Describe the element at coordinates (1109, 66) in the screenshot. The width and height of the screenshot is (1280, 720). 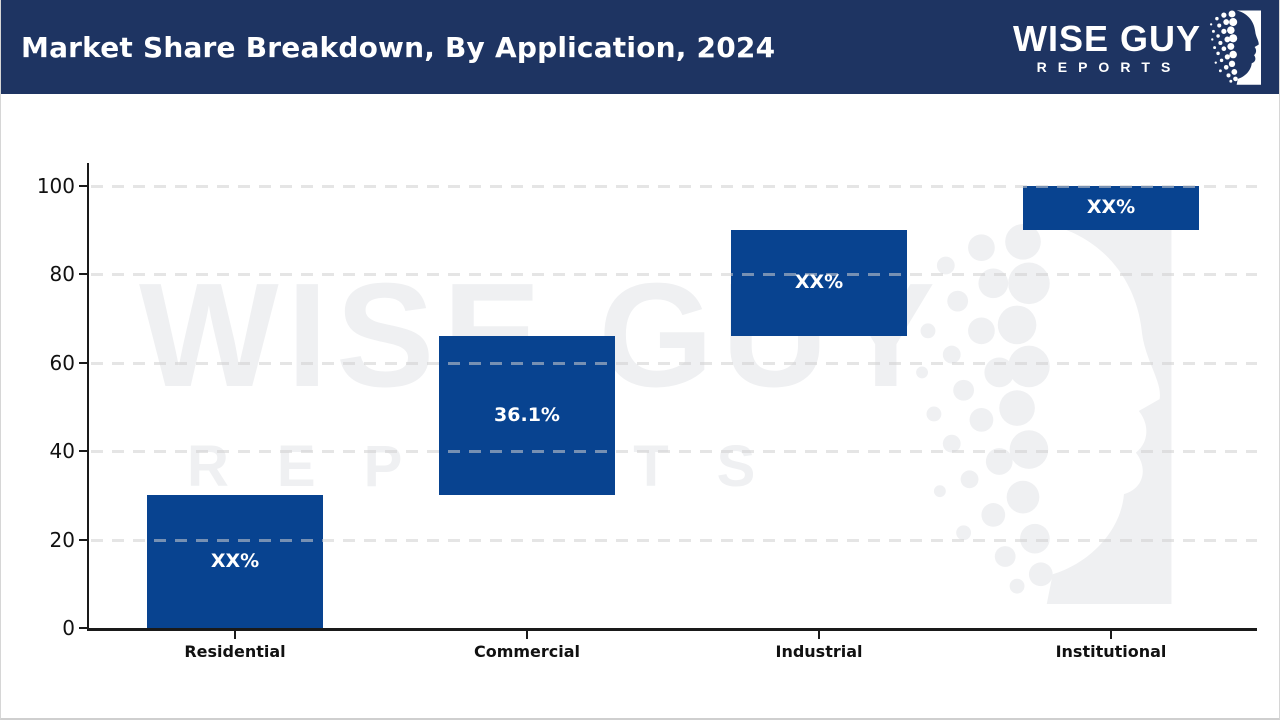
I see `logo-wordmark-line2: REPORTS` at that location.